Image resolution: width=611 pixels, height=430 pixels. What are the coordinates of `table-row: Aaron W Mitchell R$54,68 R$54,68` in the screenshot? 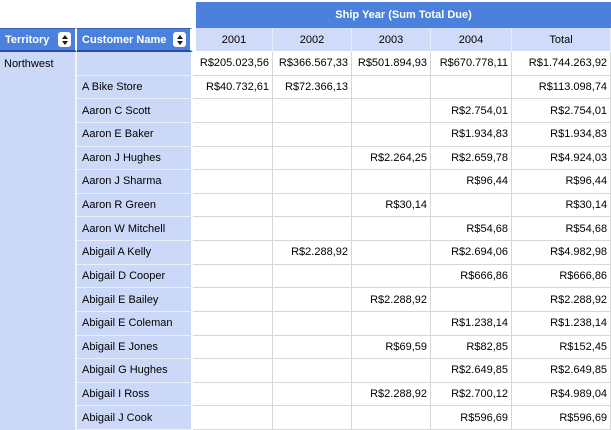 It's located at (305, 229).